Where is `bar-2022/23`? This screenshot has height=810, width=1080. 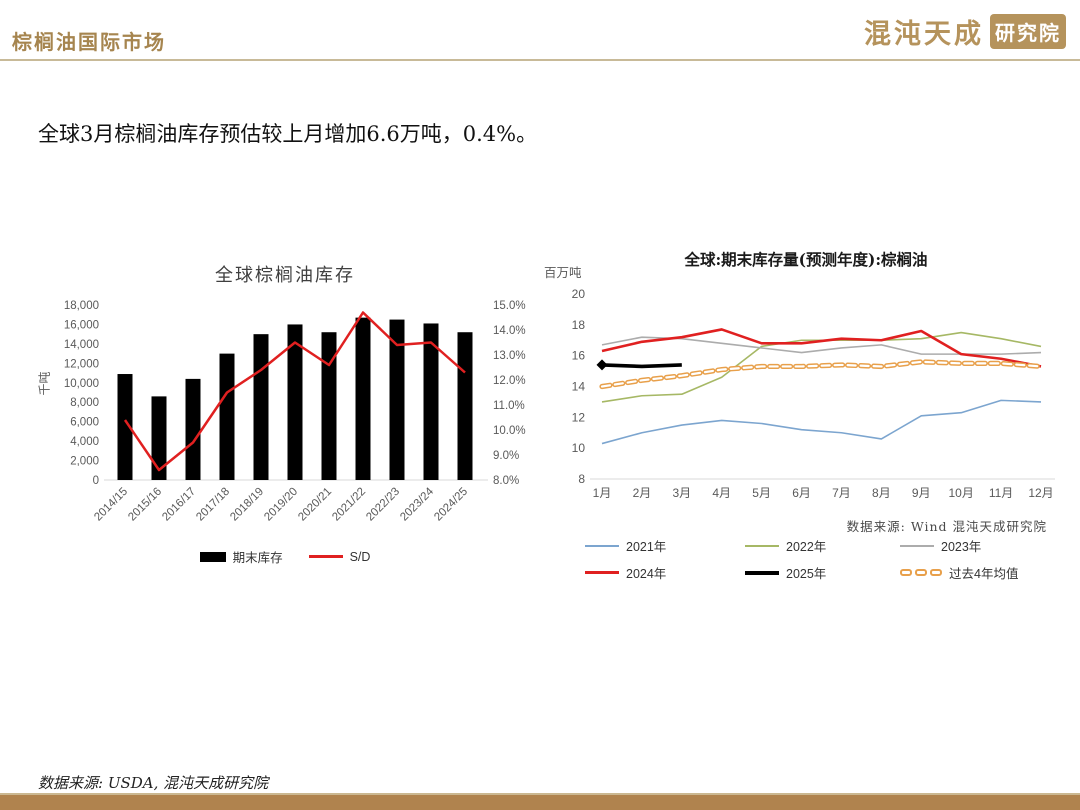 bar-2022/23 is located at coordinates (397, 399).